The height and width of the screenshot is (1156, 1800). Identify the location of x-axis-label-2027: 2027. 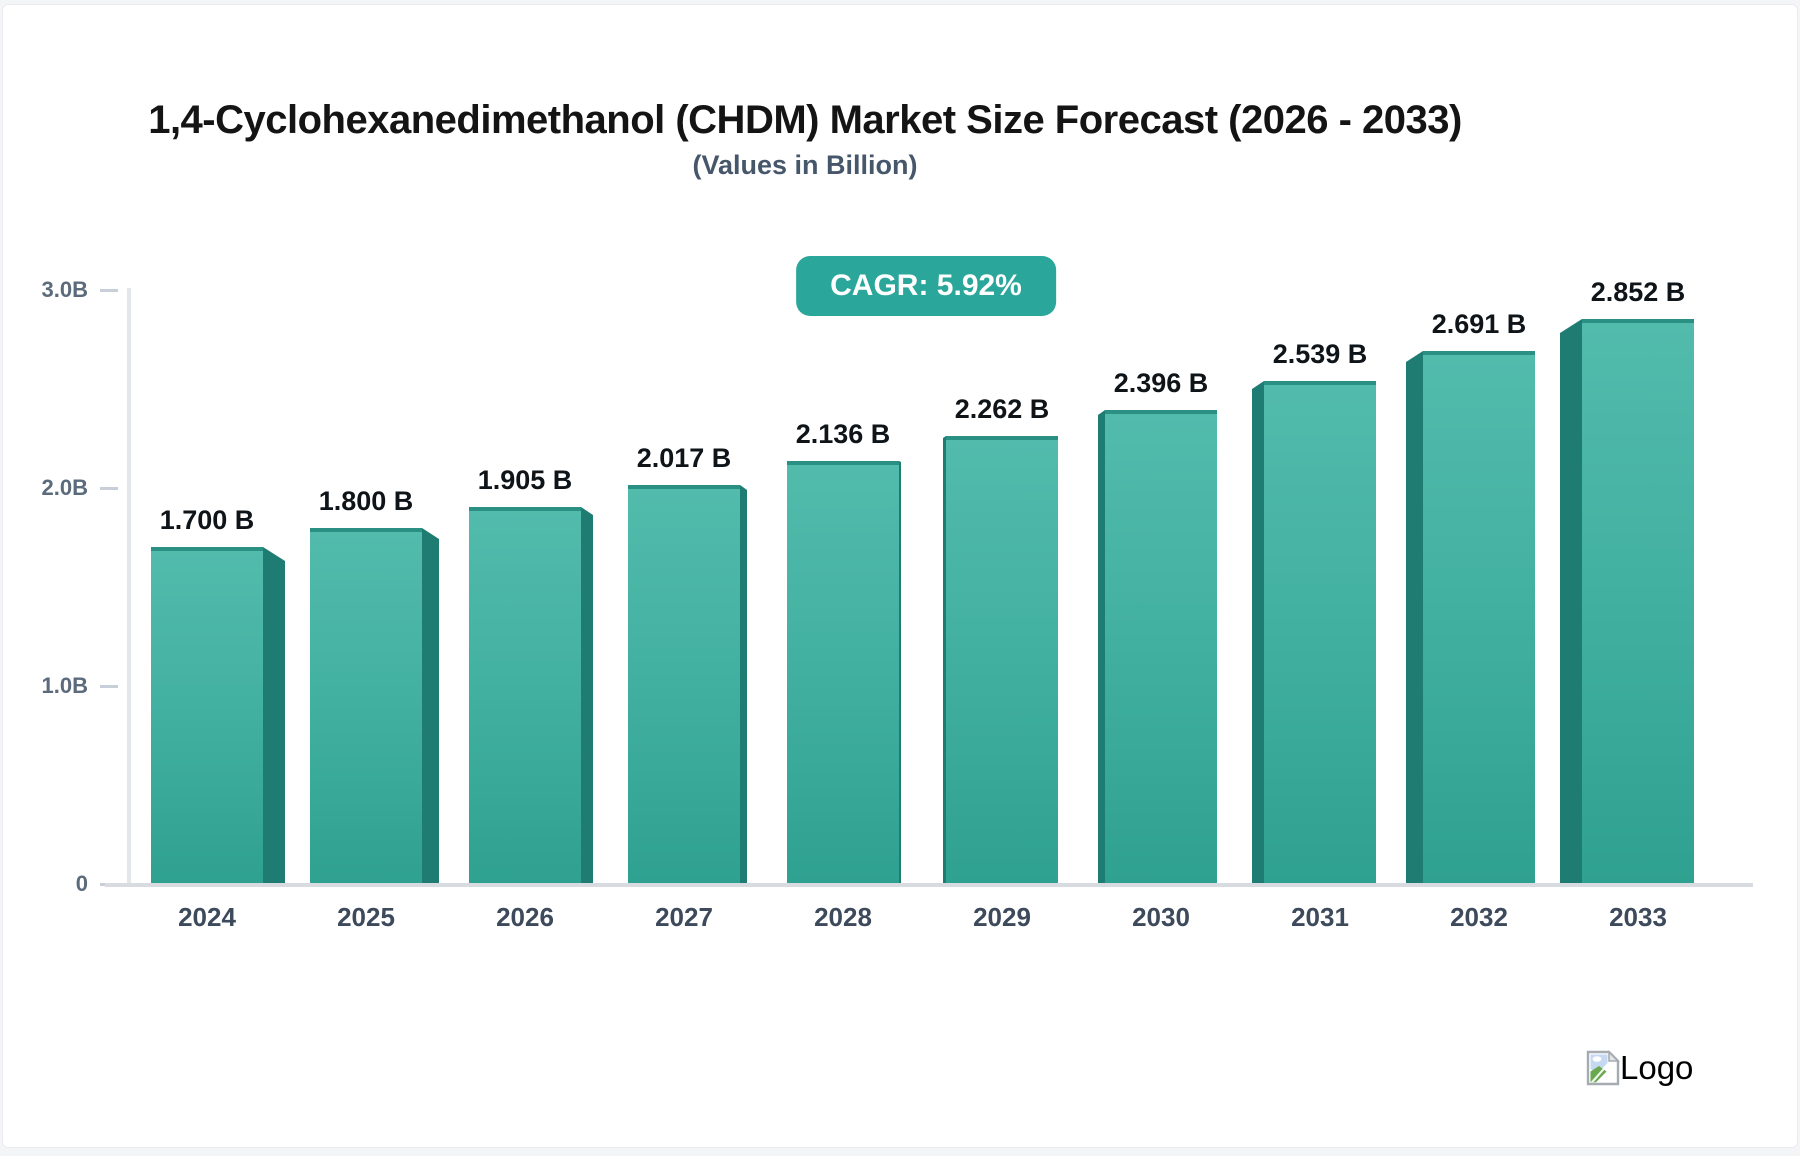
(684, 917).